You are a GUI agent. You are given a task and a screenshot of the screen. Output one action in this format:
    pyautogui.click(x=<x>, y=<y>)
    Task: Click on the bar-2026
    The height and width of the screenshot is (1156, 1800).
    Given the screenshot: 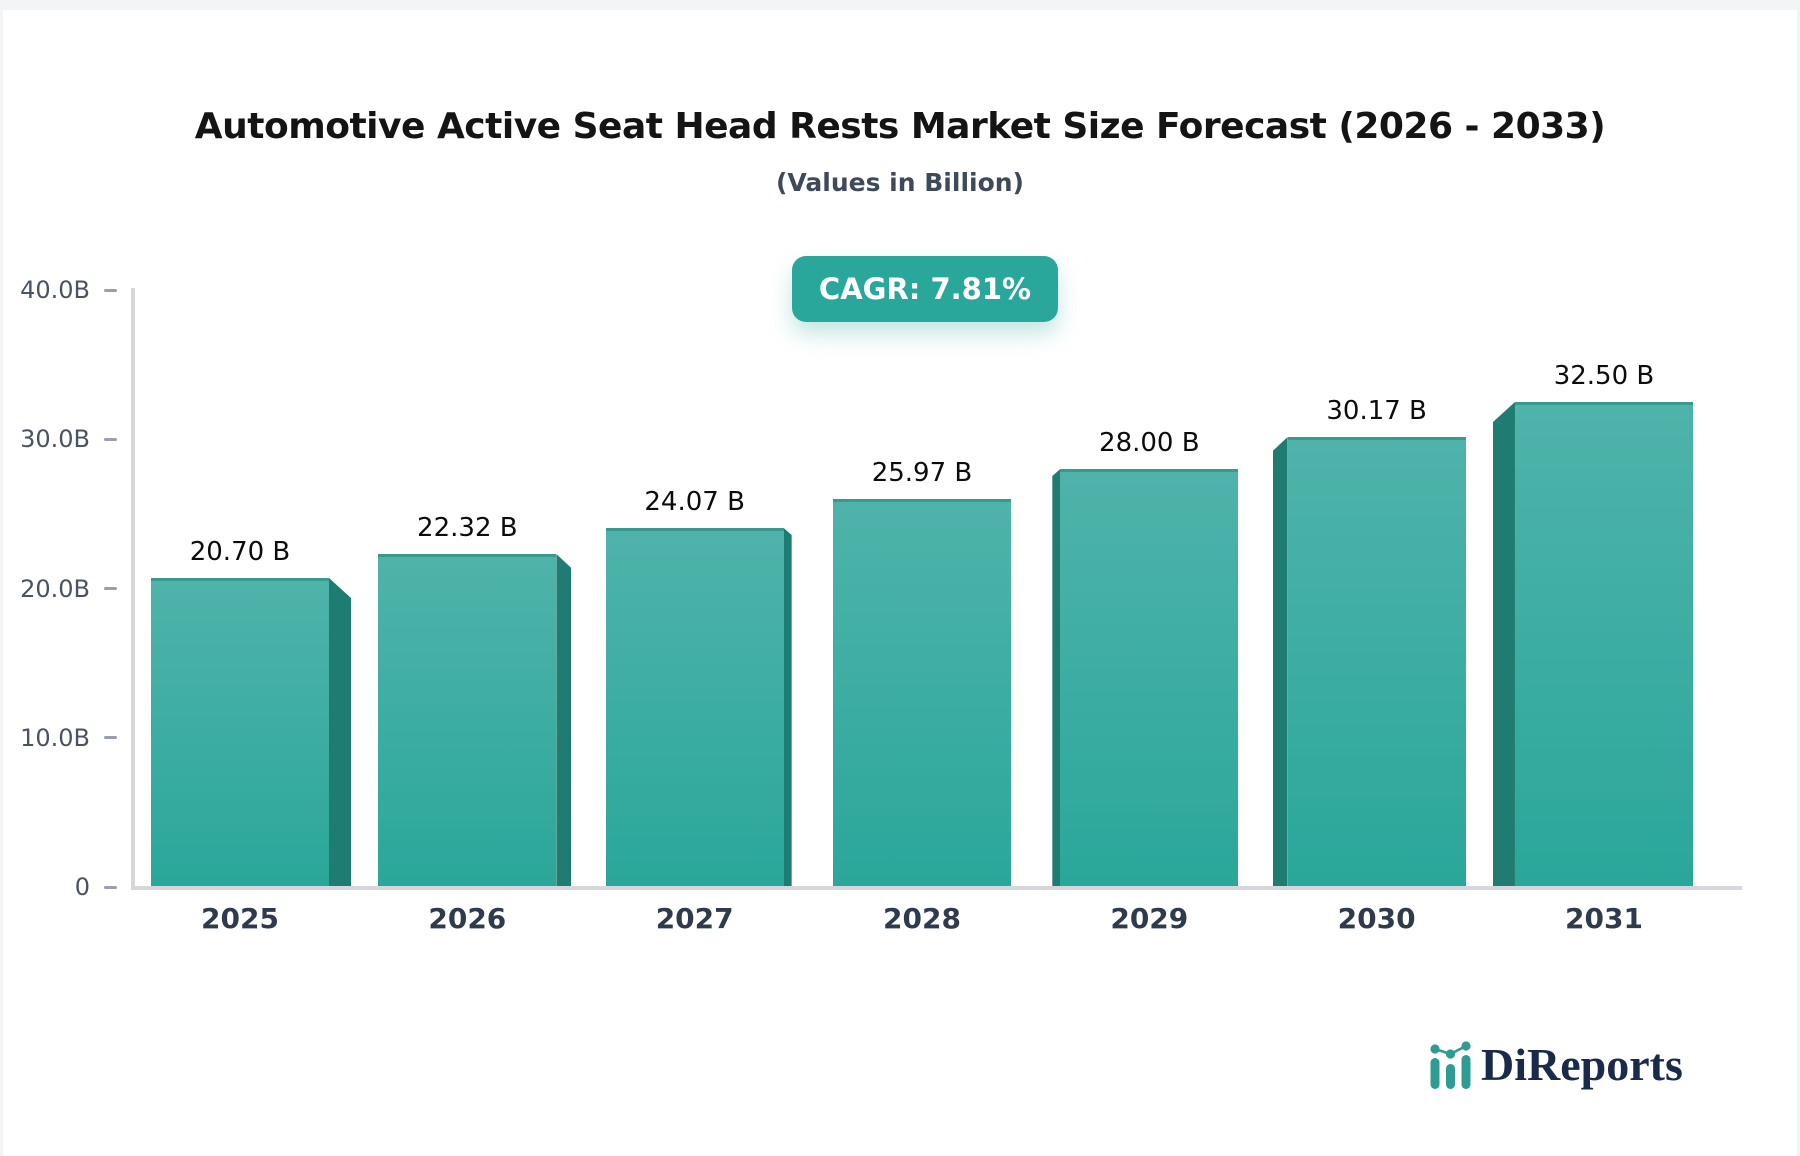 What is the action you would take?
    pyautogui.click(x=475, y=720)
    